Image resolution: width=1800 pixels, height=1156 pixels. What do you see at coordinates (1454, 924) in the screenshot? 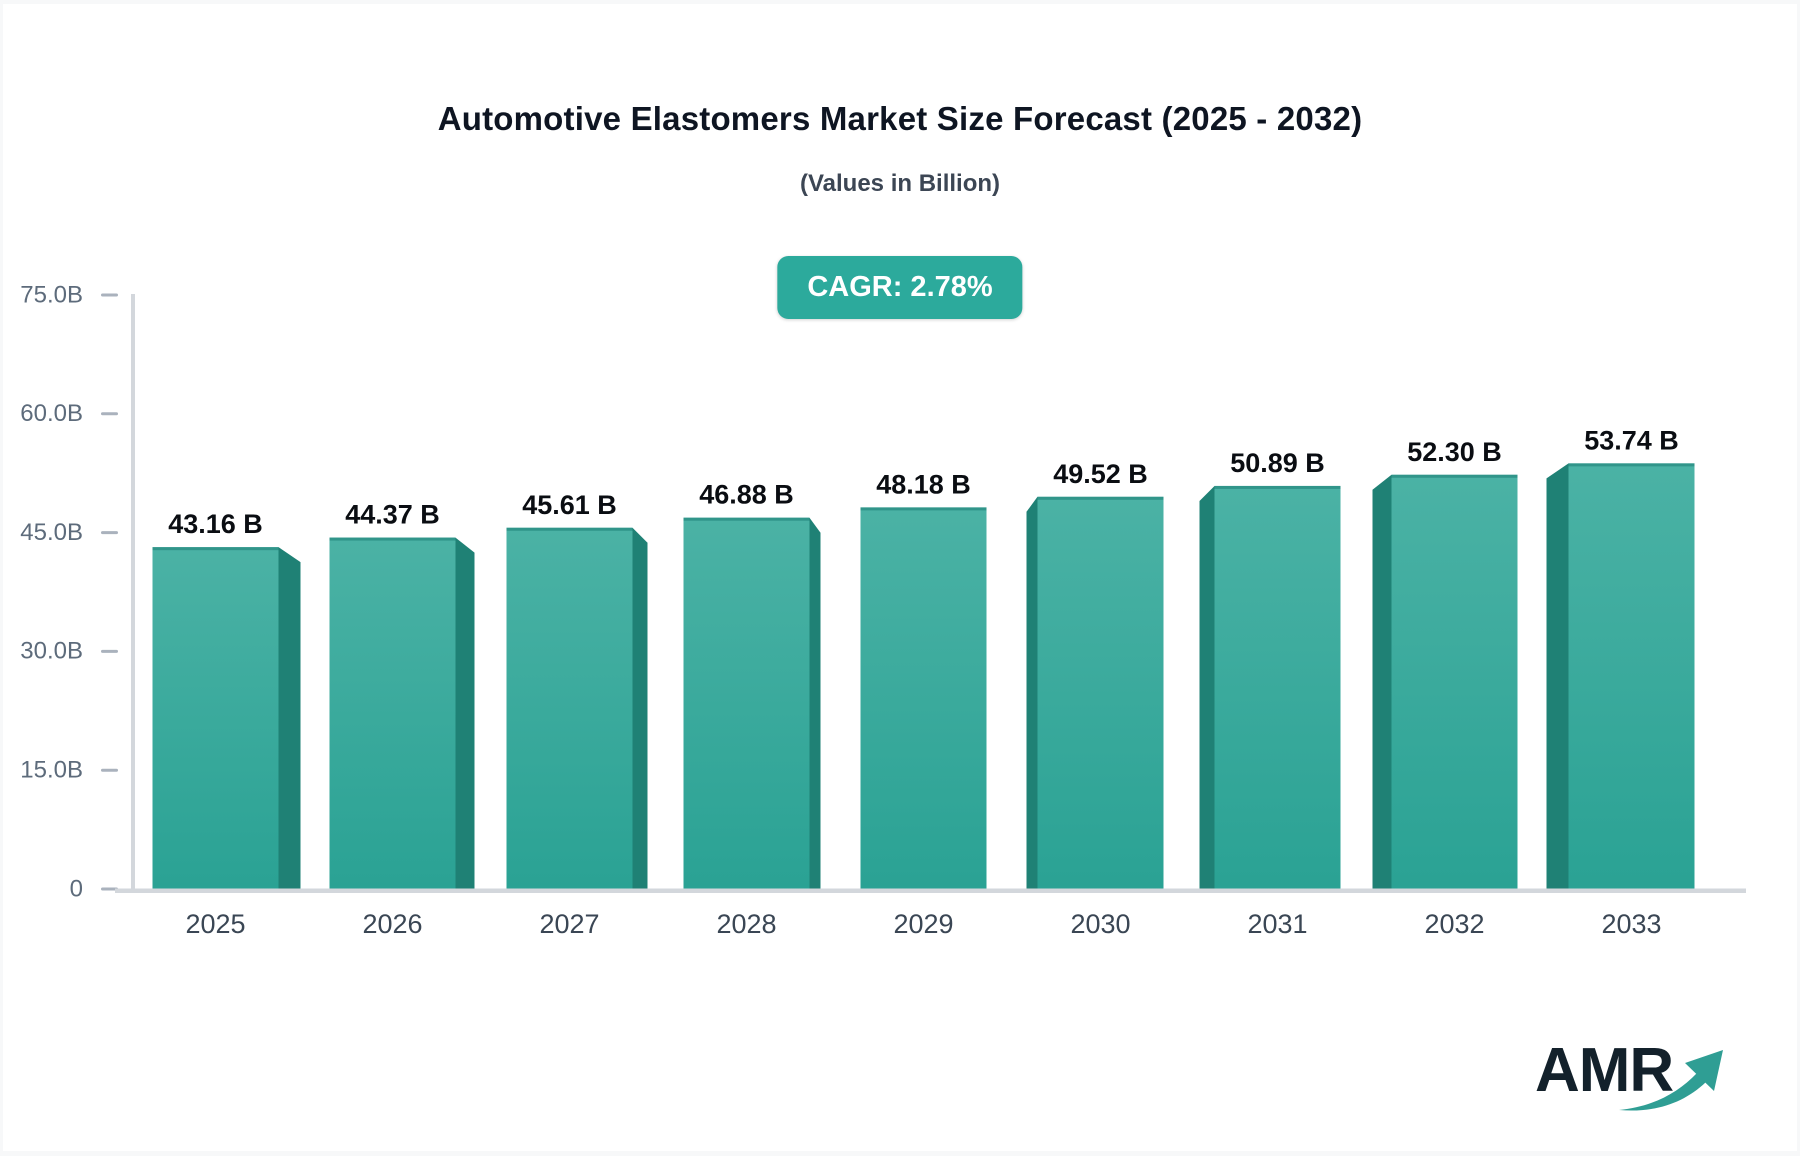
I see `x-axis-label: 2032` at bounding box center [1454, 924].